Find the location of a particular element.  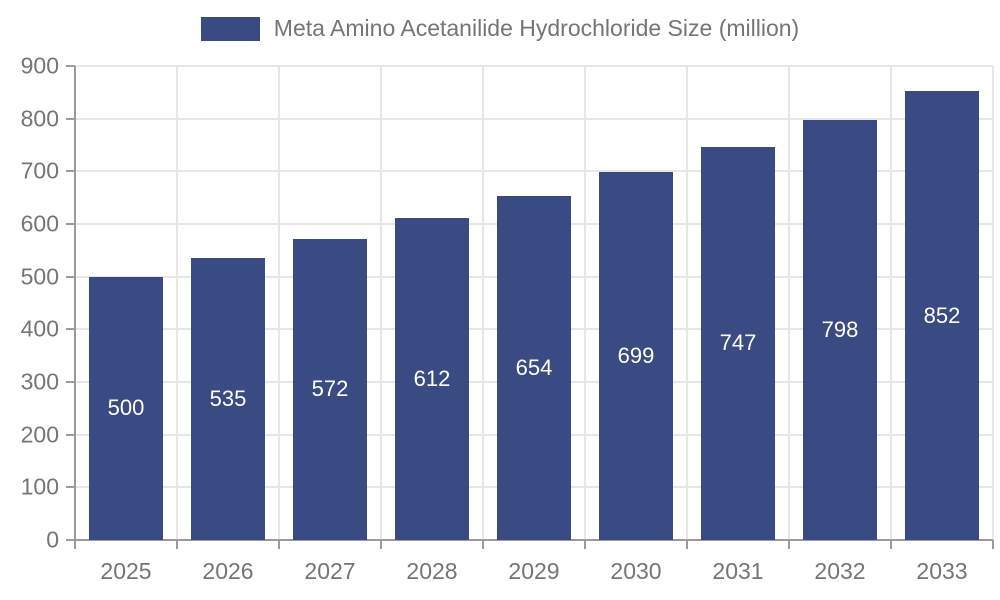

bar-value-label: 612 is located at coordinates (432, 378).